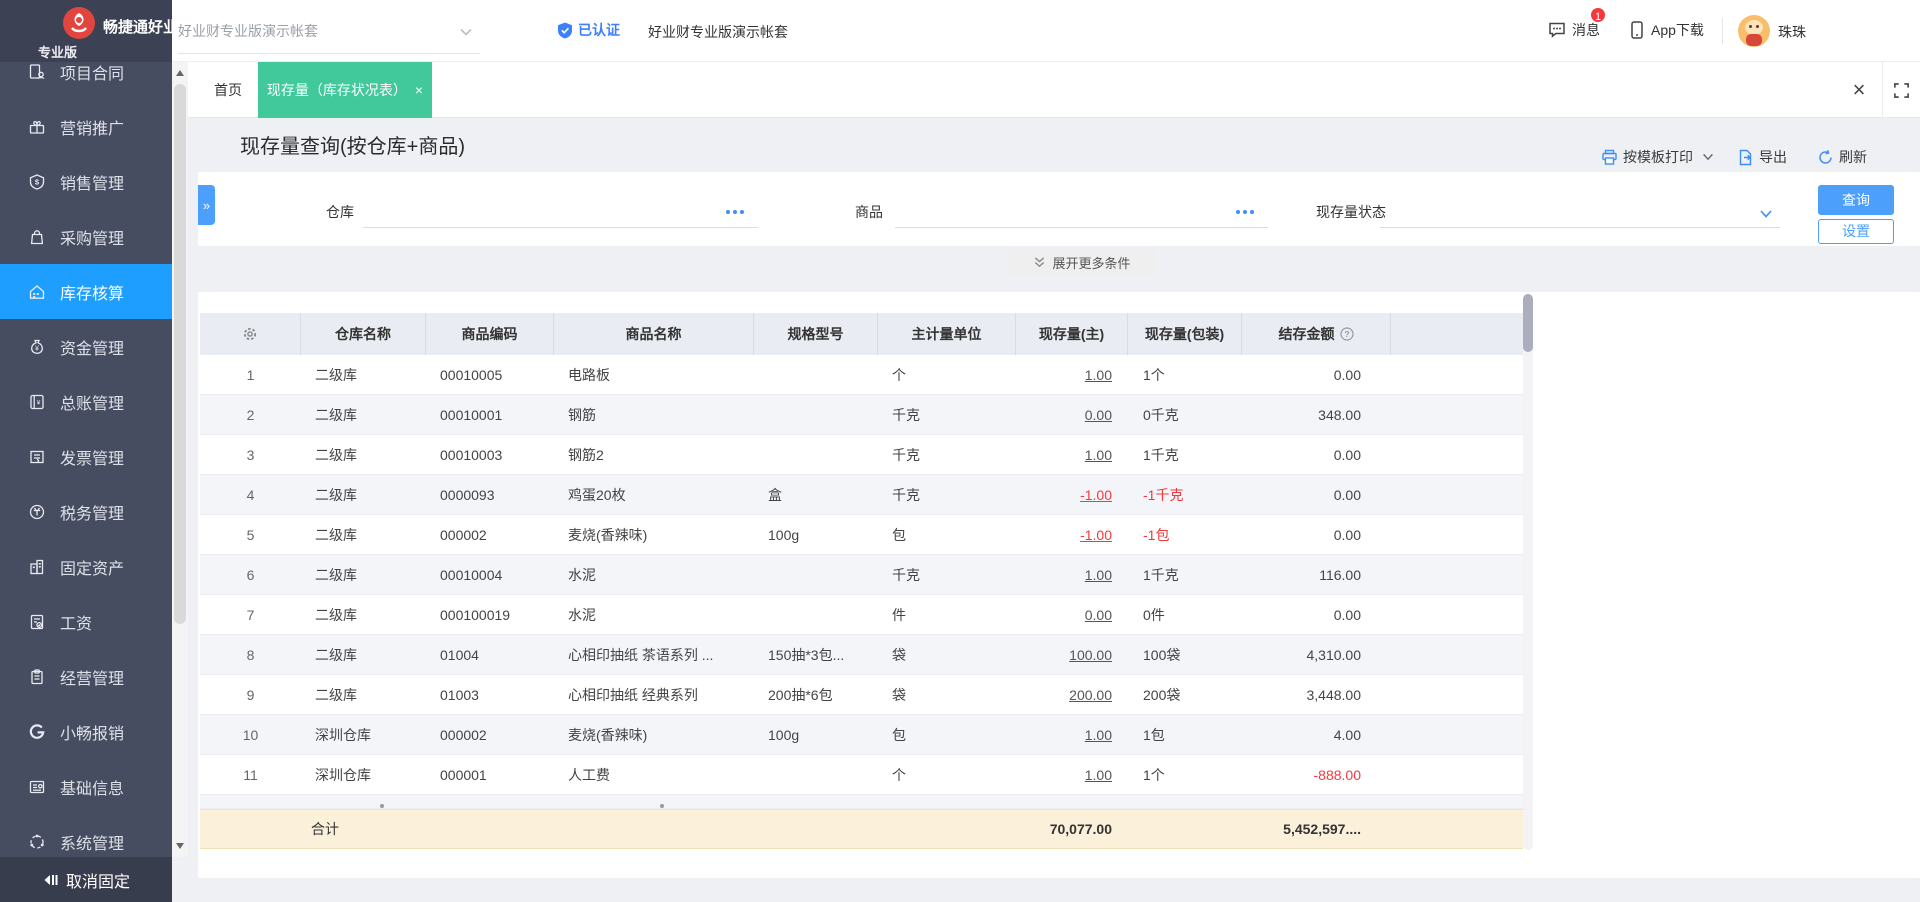 The height and width of the screenshot is (902, 1920). Describe the element at coordinates (86, 126) in the screenshot. I see `sidebar-item-2: 营销推广` at that location.